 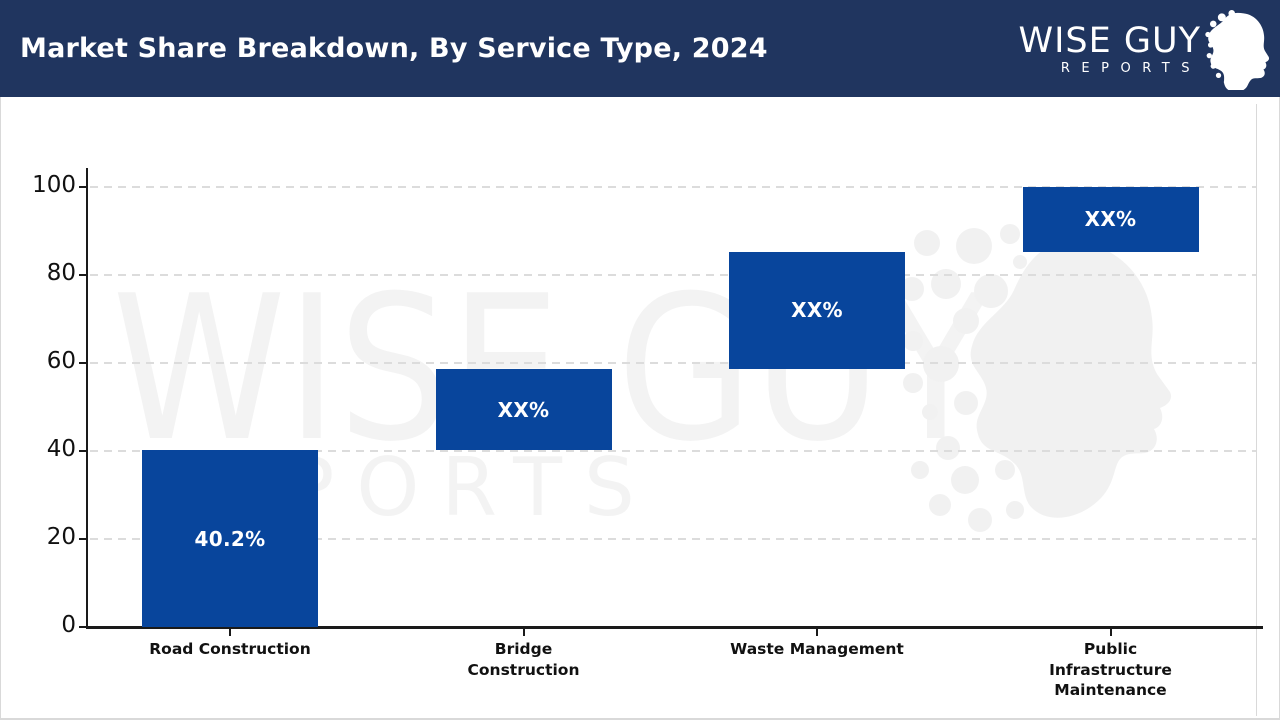 What do you see at coordinates (61, 273) in the screenshot?
I see `y-tick-label: 80` at bounding box center [61, 273].